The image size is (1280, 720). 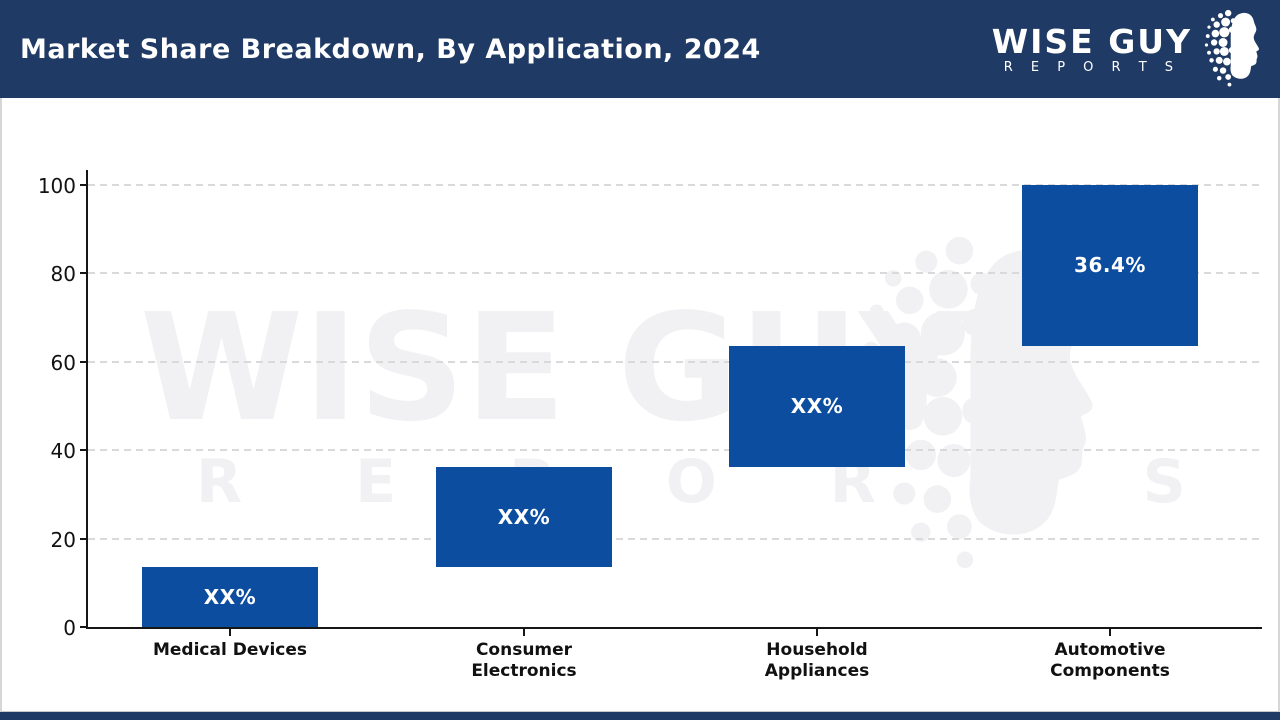 I want to click on bar-value-label: 36.4%, so click(x=1110, y=265).